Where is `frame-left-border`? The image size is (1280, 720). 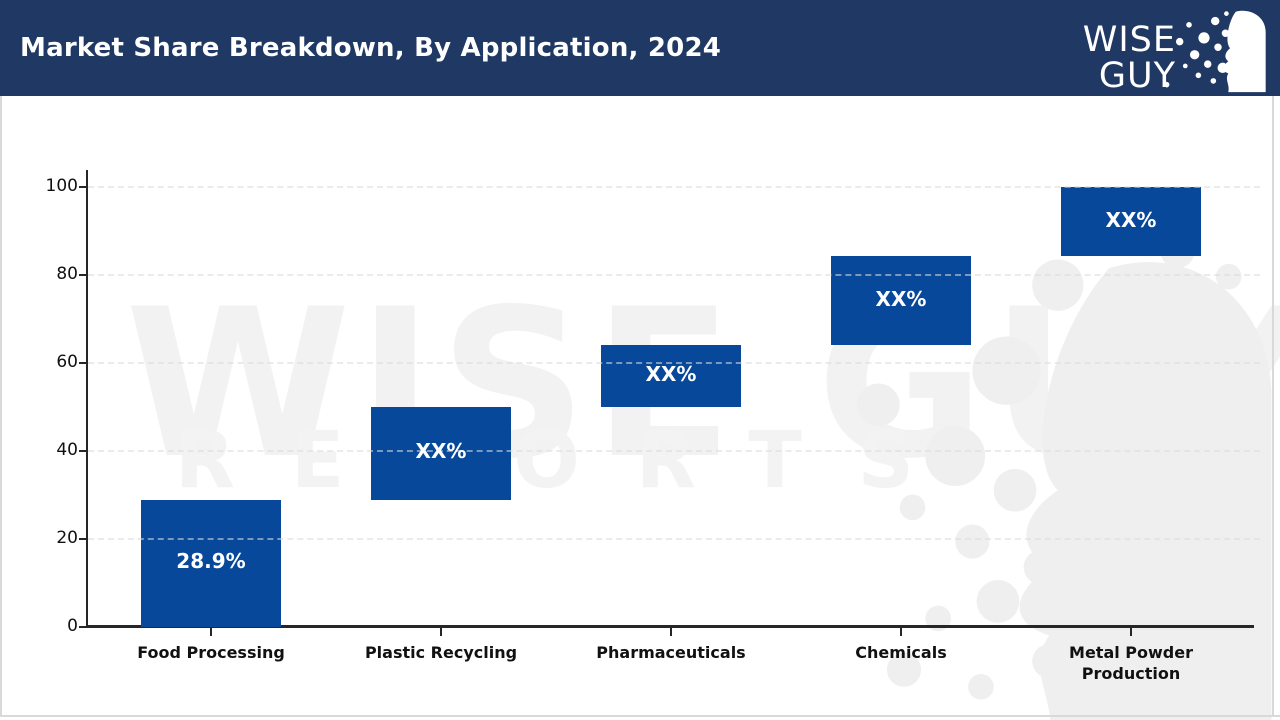 frame-left-border is located at coordinates (1, 406).